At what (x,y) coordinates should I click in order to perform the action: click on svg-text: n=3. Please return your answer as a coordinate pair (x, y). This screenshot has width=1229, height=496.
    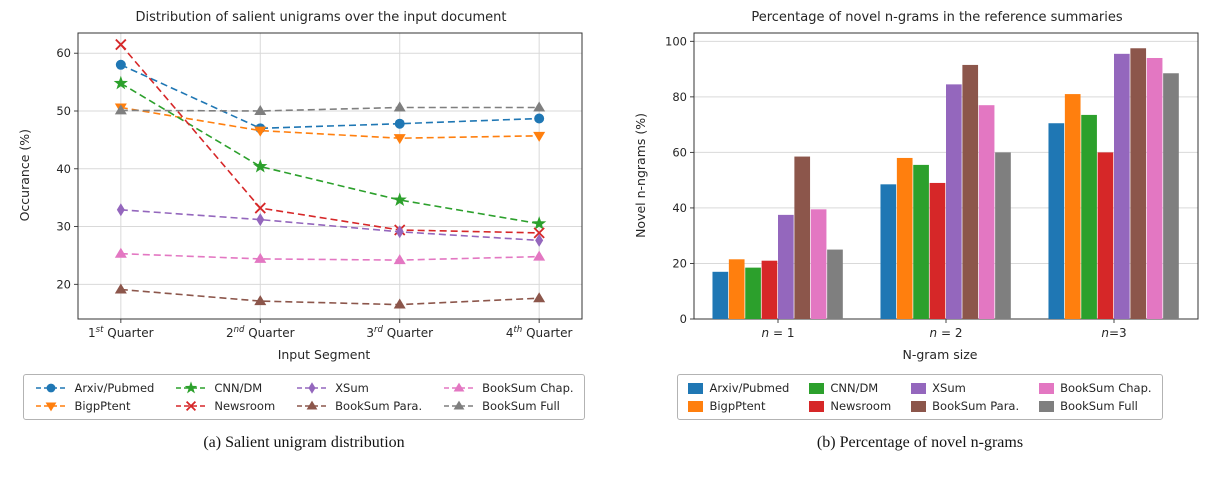
    Looking at the image, I should click on (1113, 333).